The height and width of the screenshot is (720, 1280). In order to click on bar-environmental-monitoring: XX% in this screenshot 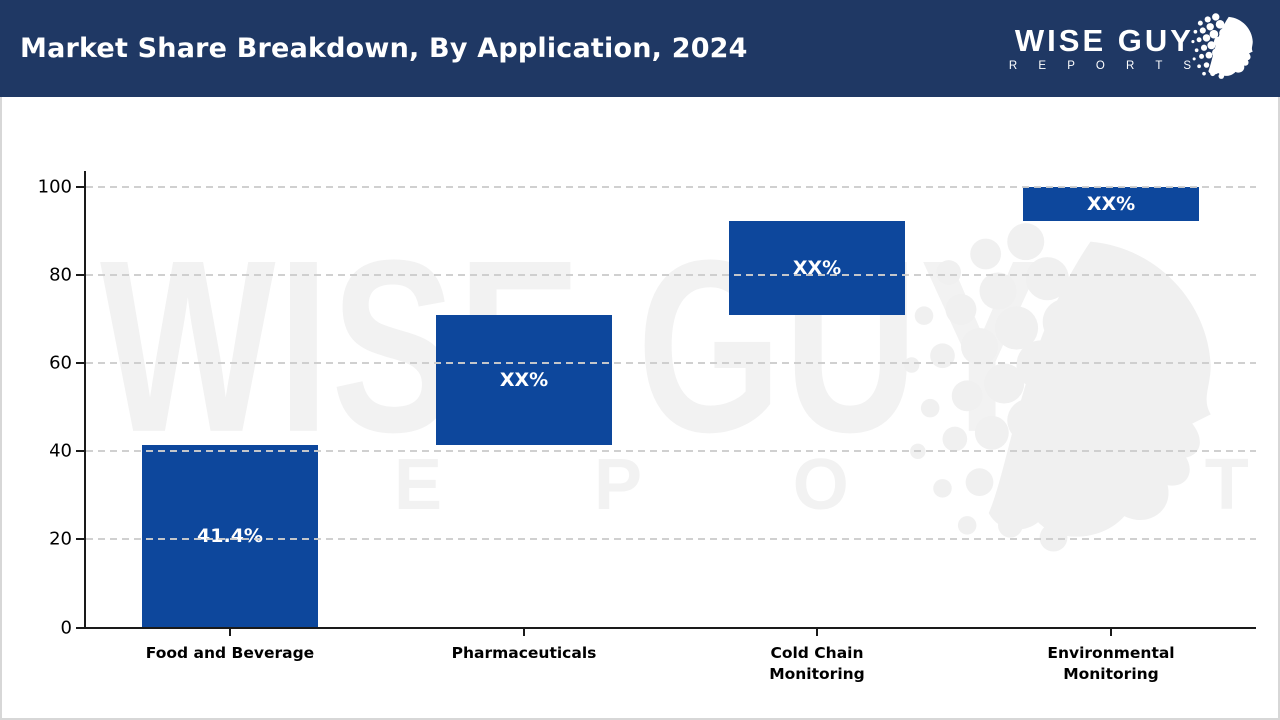, I will do `click(1111, 204)`.